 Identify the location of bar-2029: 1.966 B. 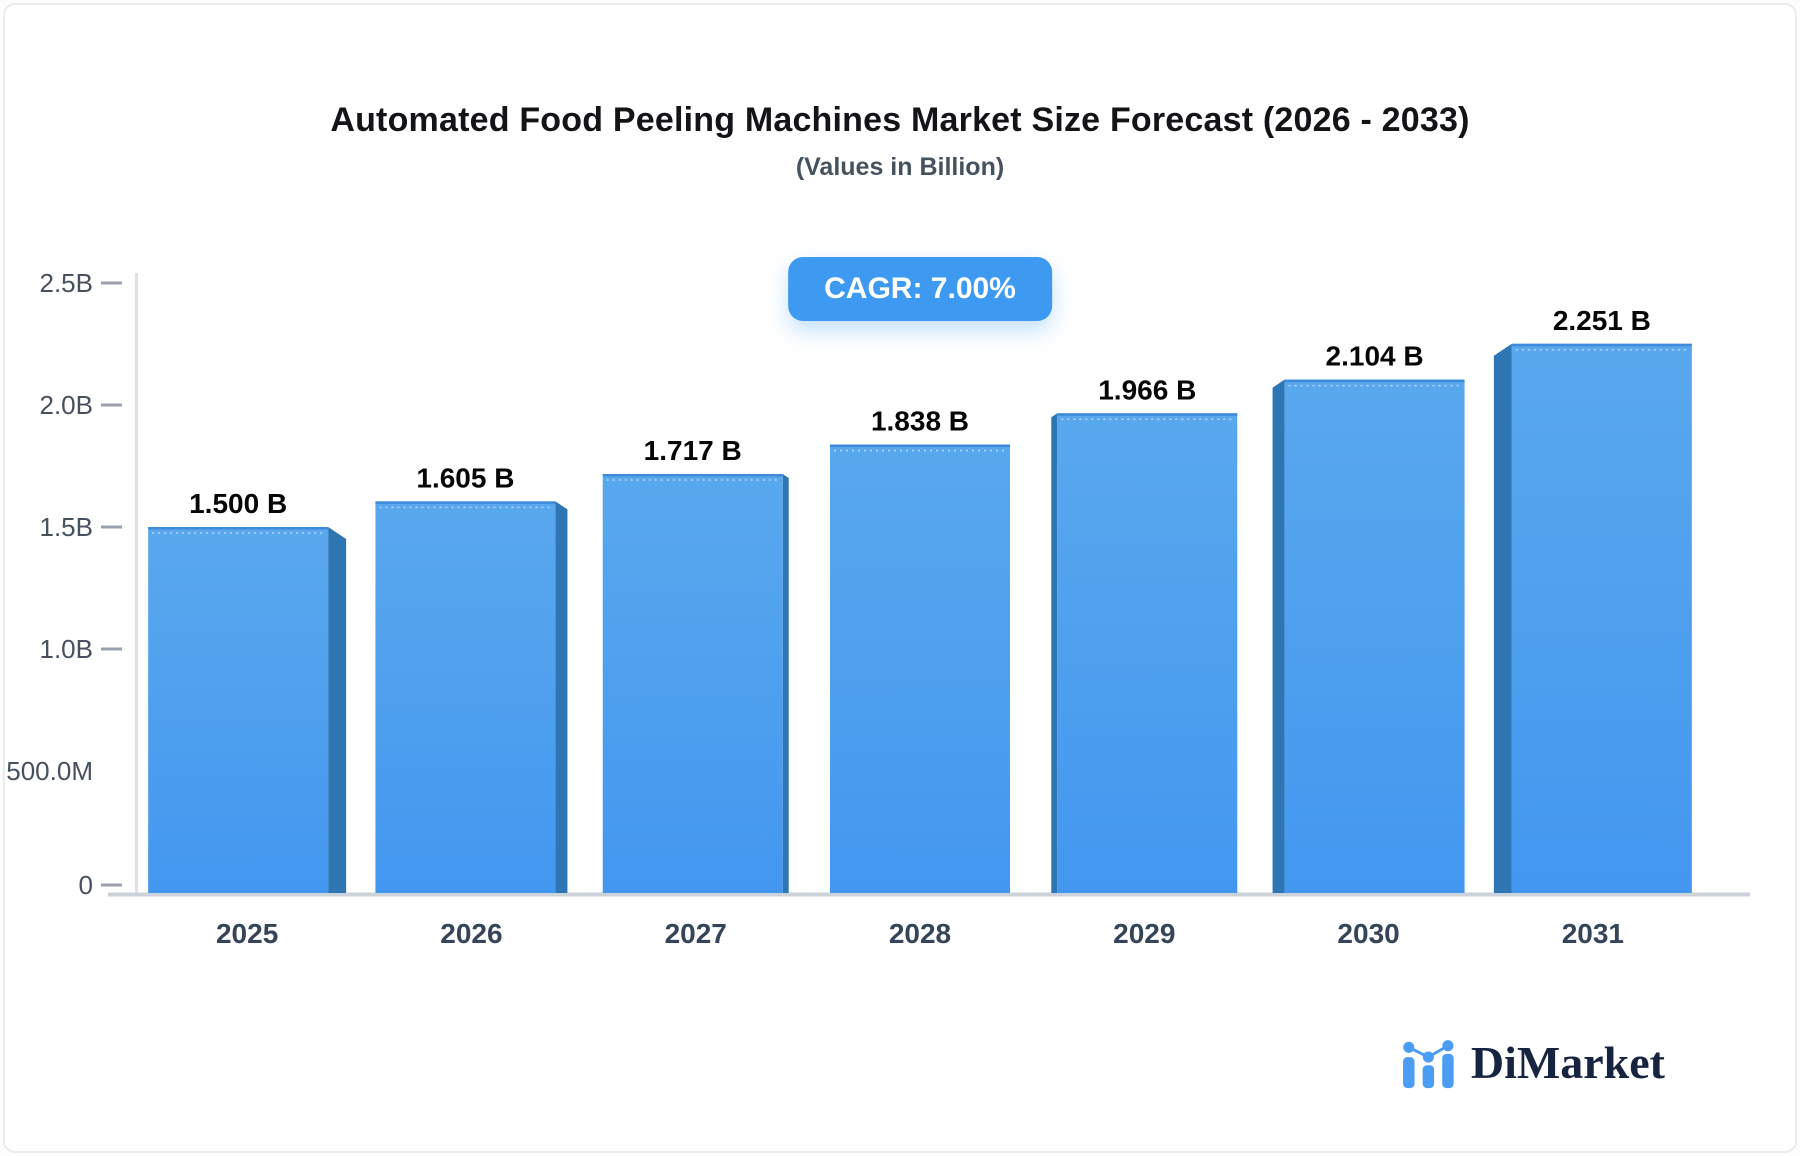
(1144, 633).